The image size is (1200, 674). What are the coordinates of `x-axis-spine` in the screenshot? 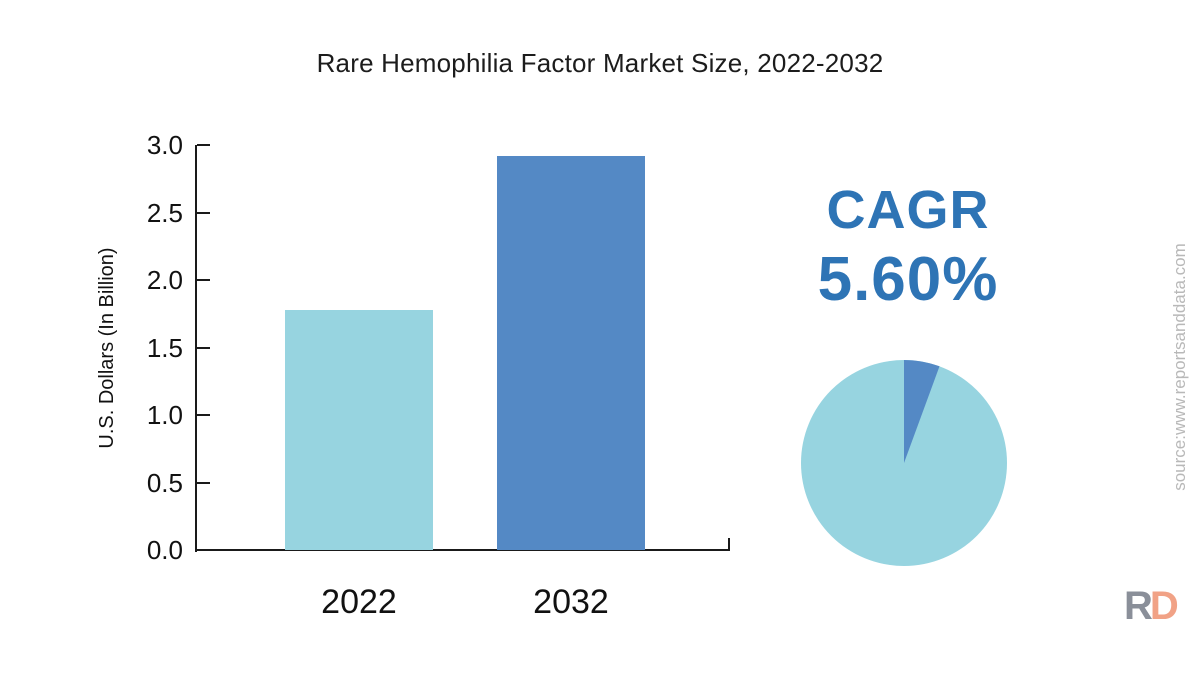 It's located at (462, 550).